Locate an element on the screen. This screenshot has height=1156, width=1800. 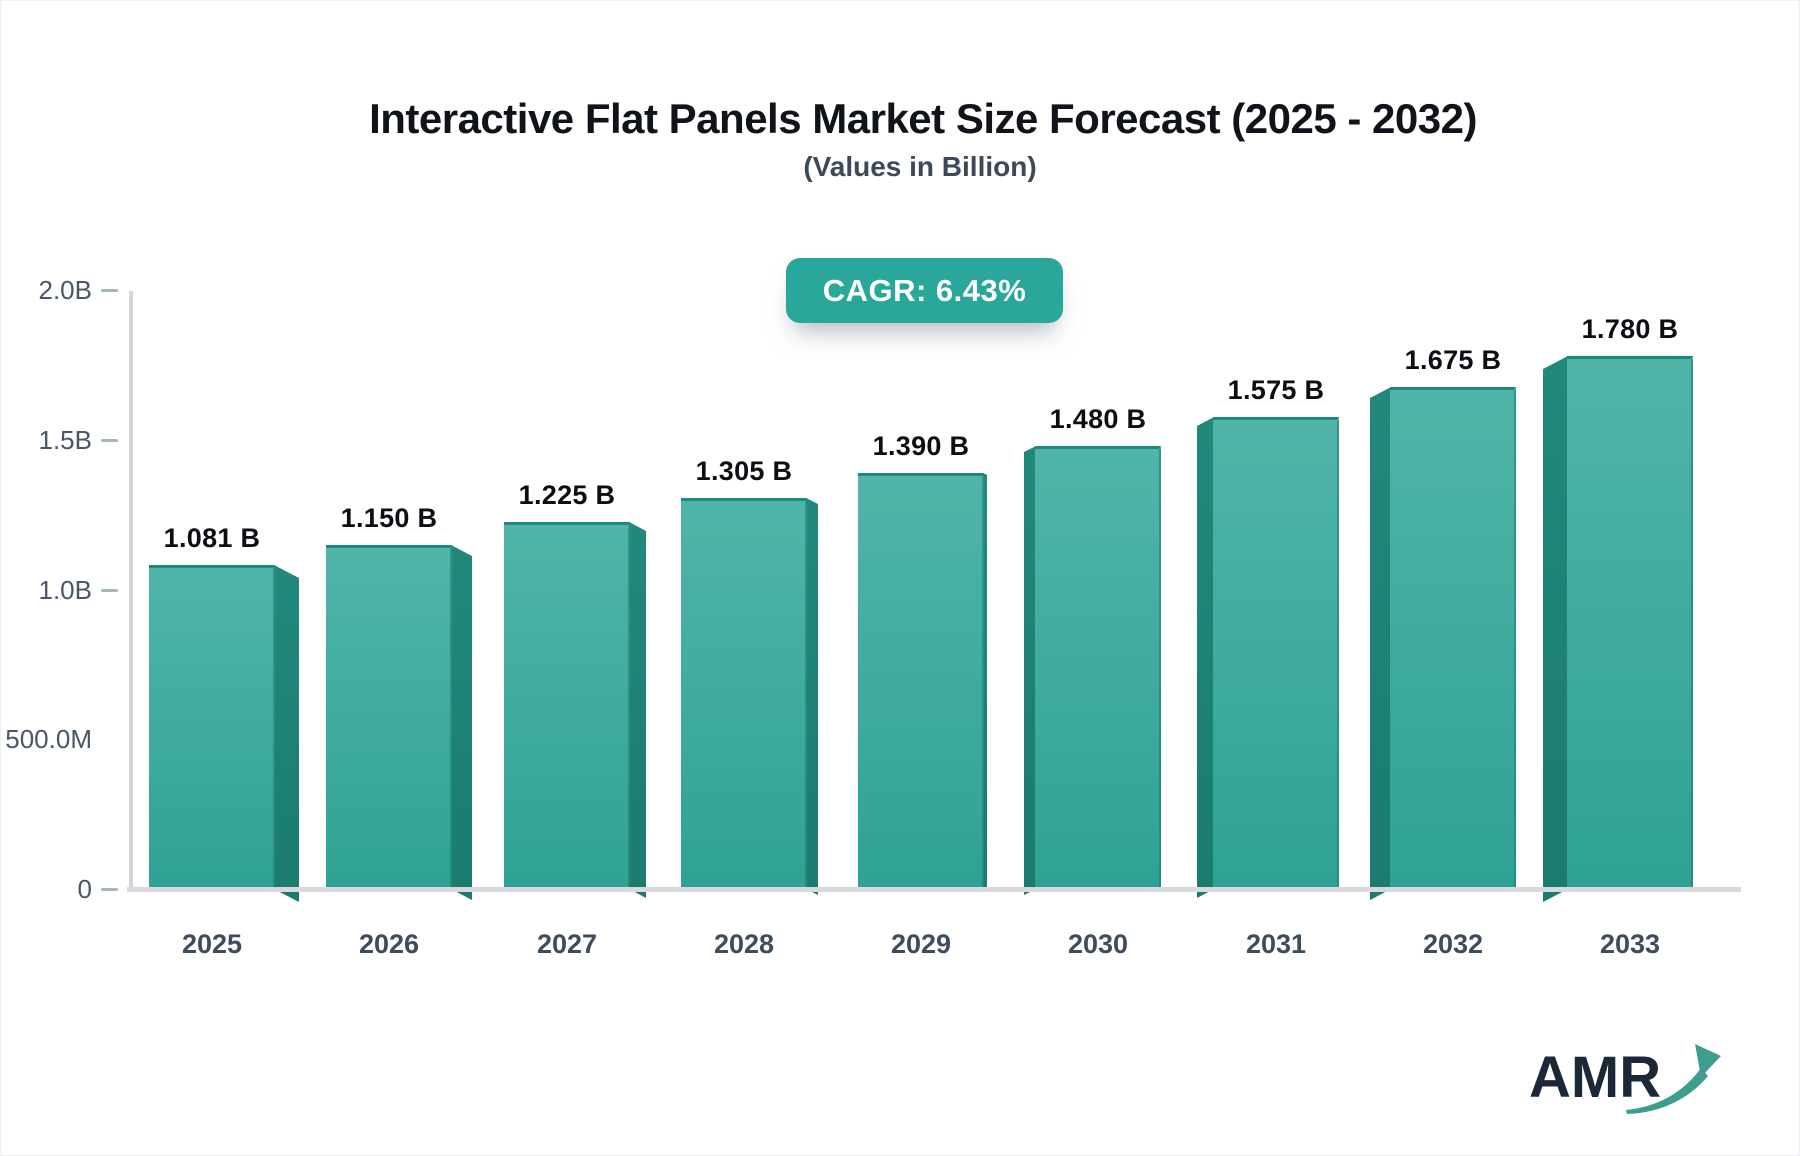
x-axis-label: 2028 is located at coordinates (744, 944).